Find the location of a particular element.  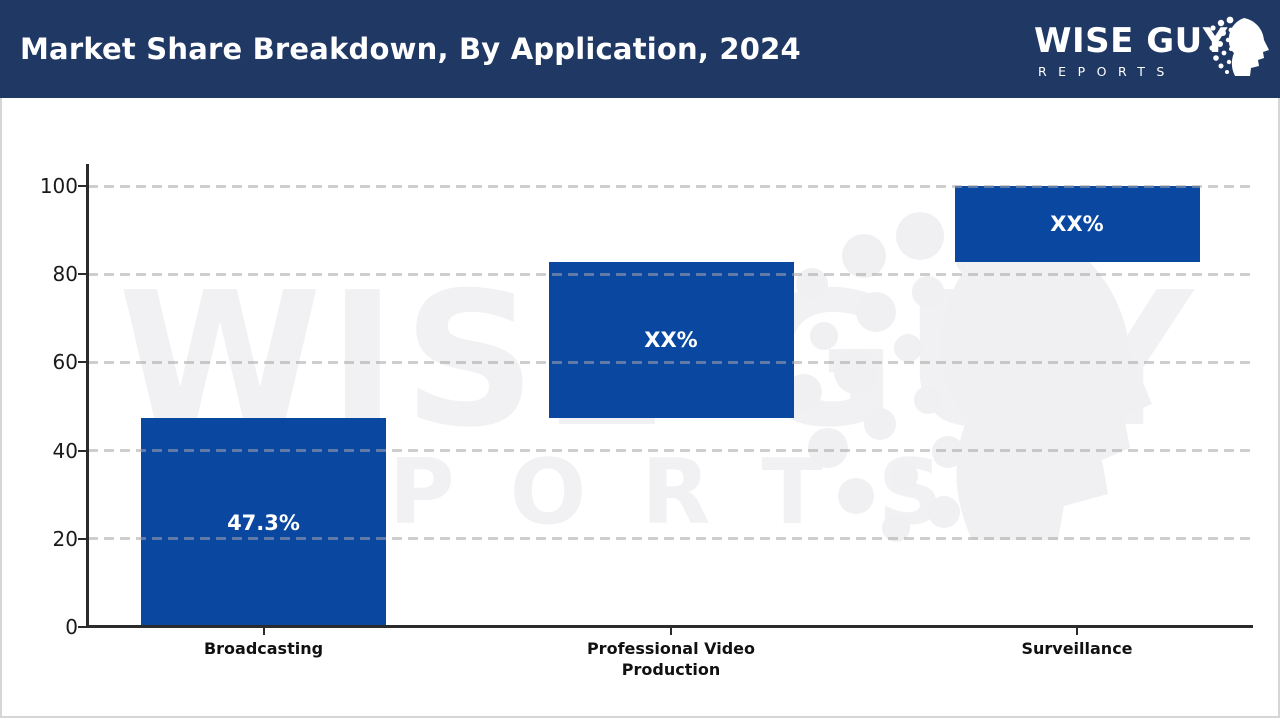

y-axis-tick-label: 0 is located at coordinates (71, 627).